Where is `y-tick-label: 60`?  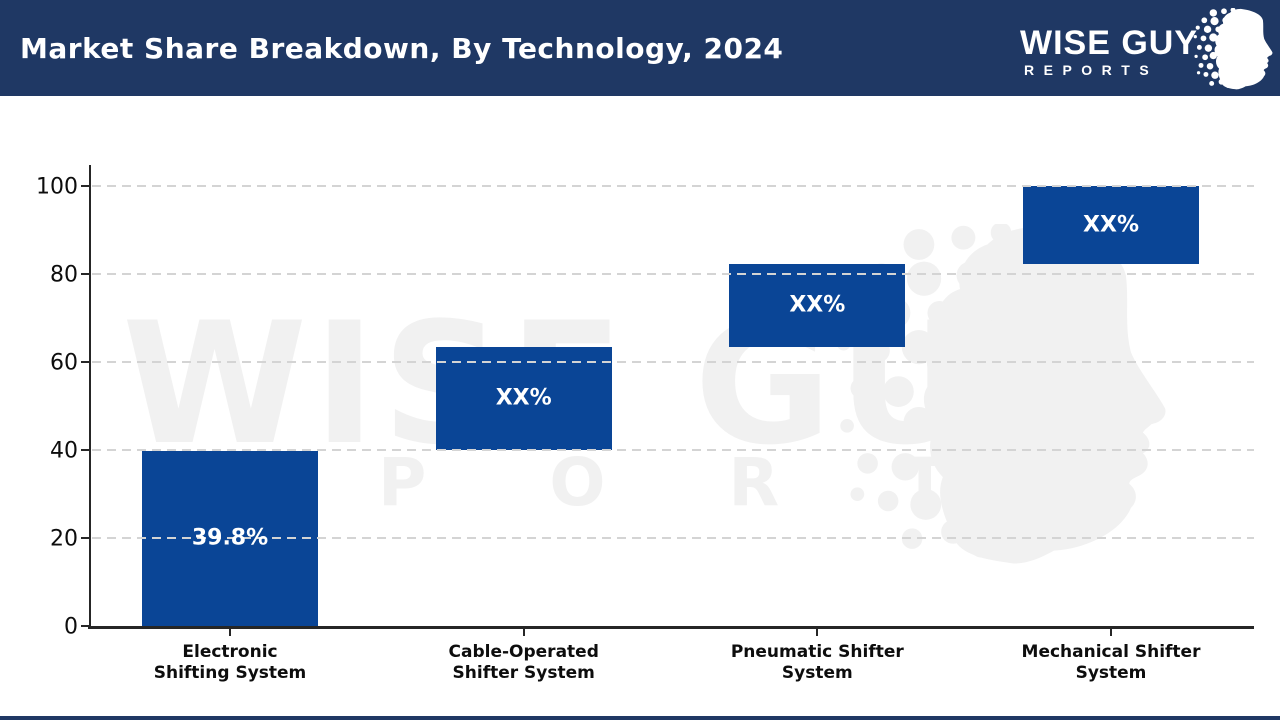
y-tick-label: 60 is located at coordinates (64, 363).